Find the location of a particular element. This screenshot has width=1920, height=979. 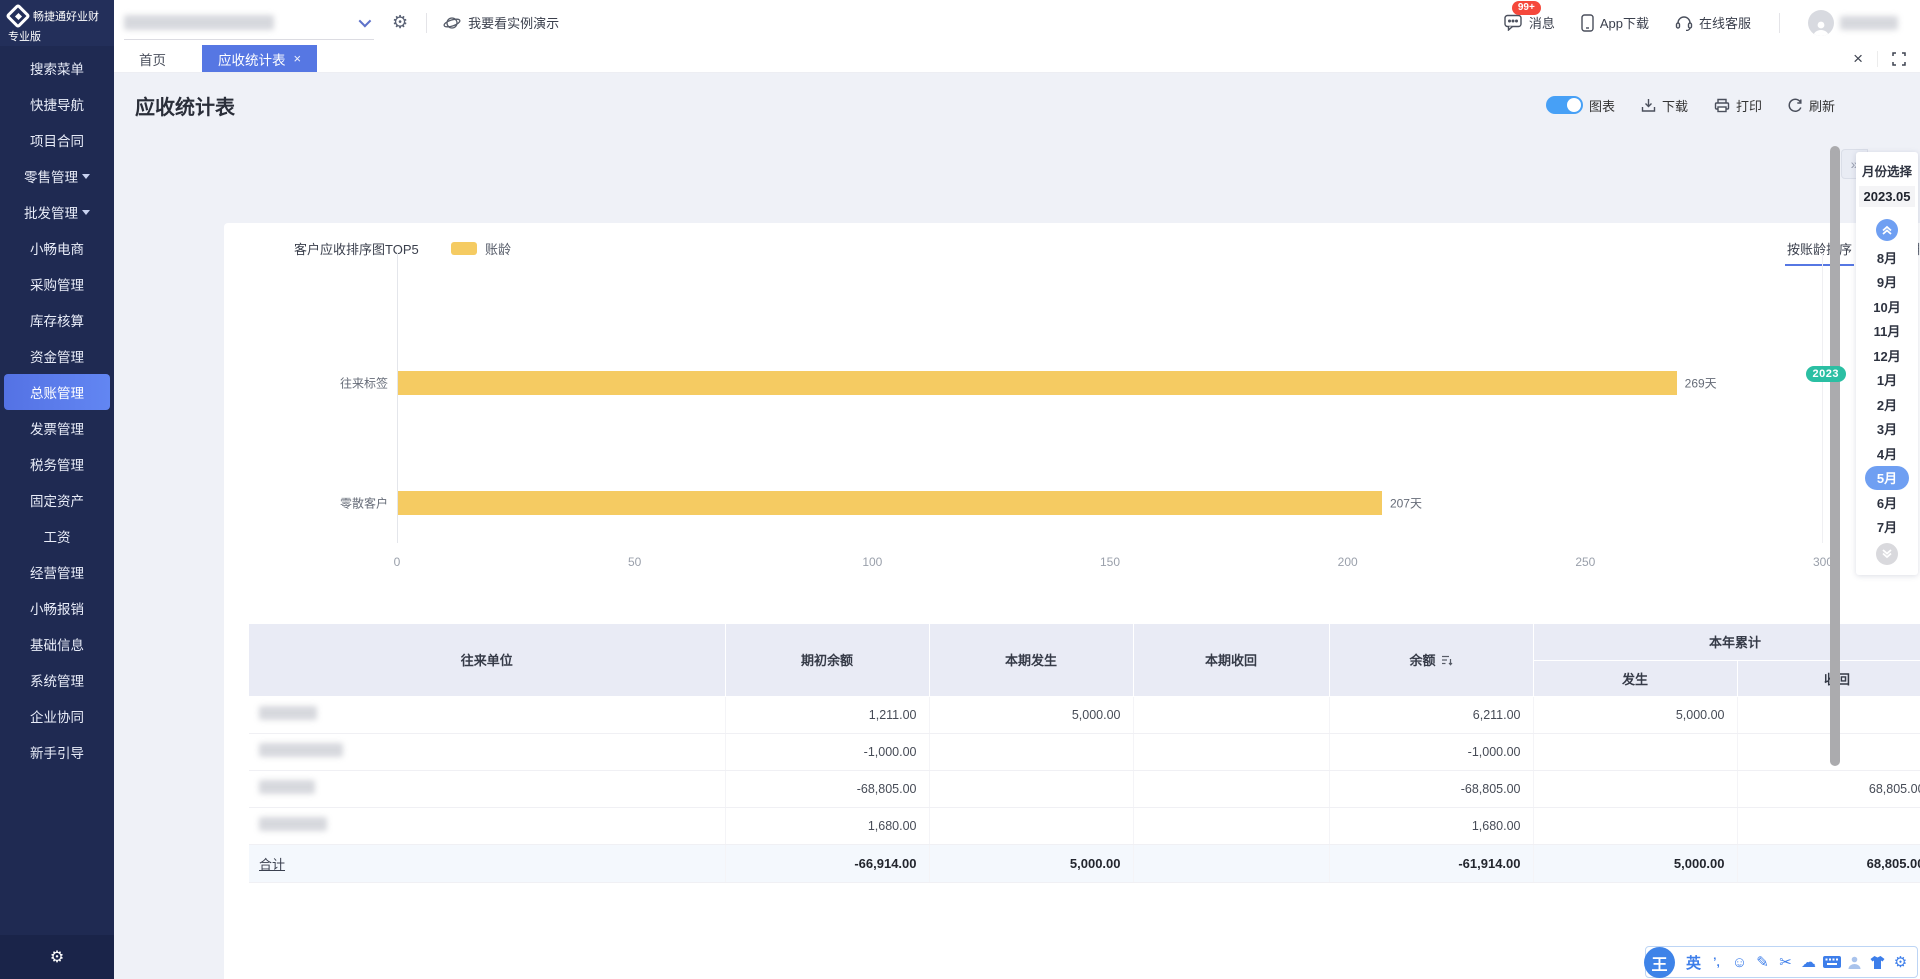

col-header-ytd-incurred: 发生 is located at coordinates (1635, 678).